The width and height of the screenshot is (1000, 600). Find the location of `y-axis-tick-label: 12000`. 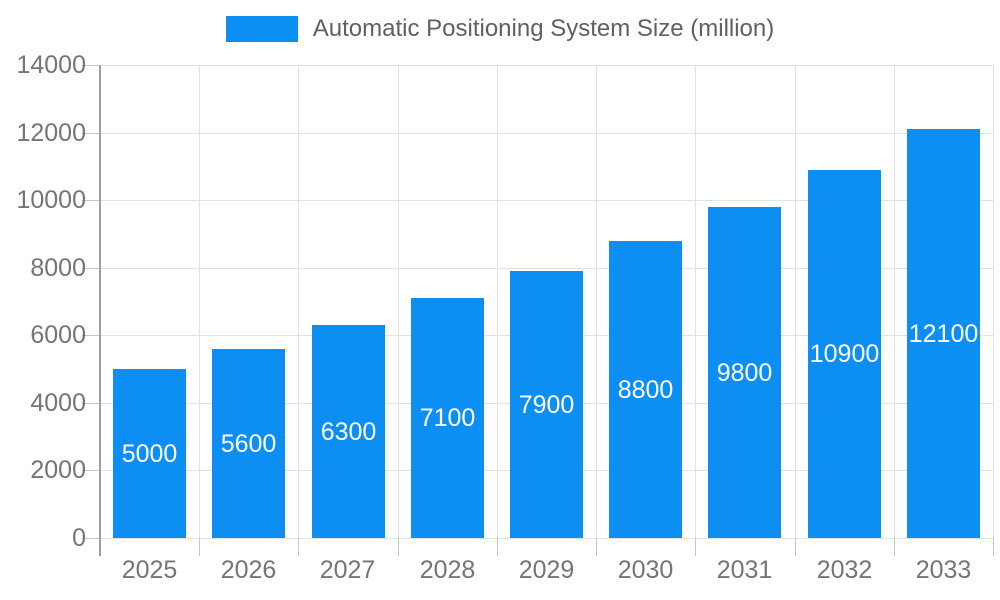

y-axis-tick-label: 12000 is located at coordinates (51, 133).